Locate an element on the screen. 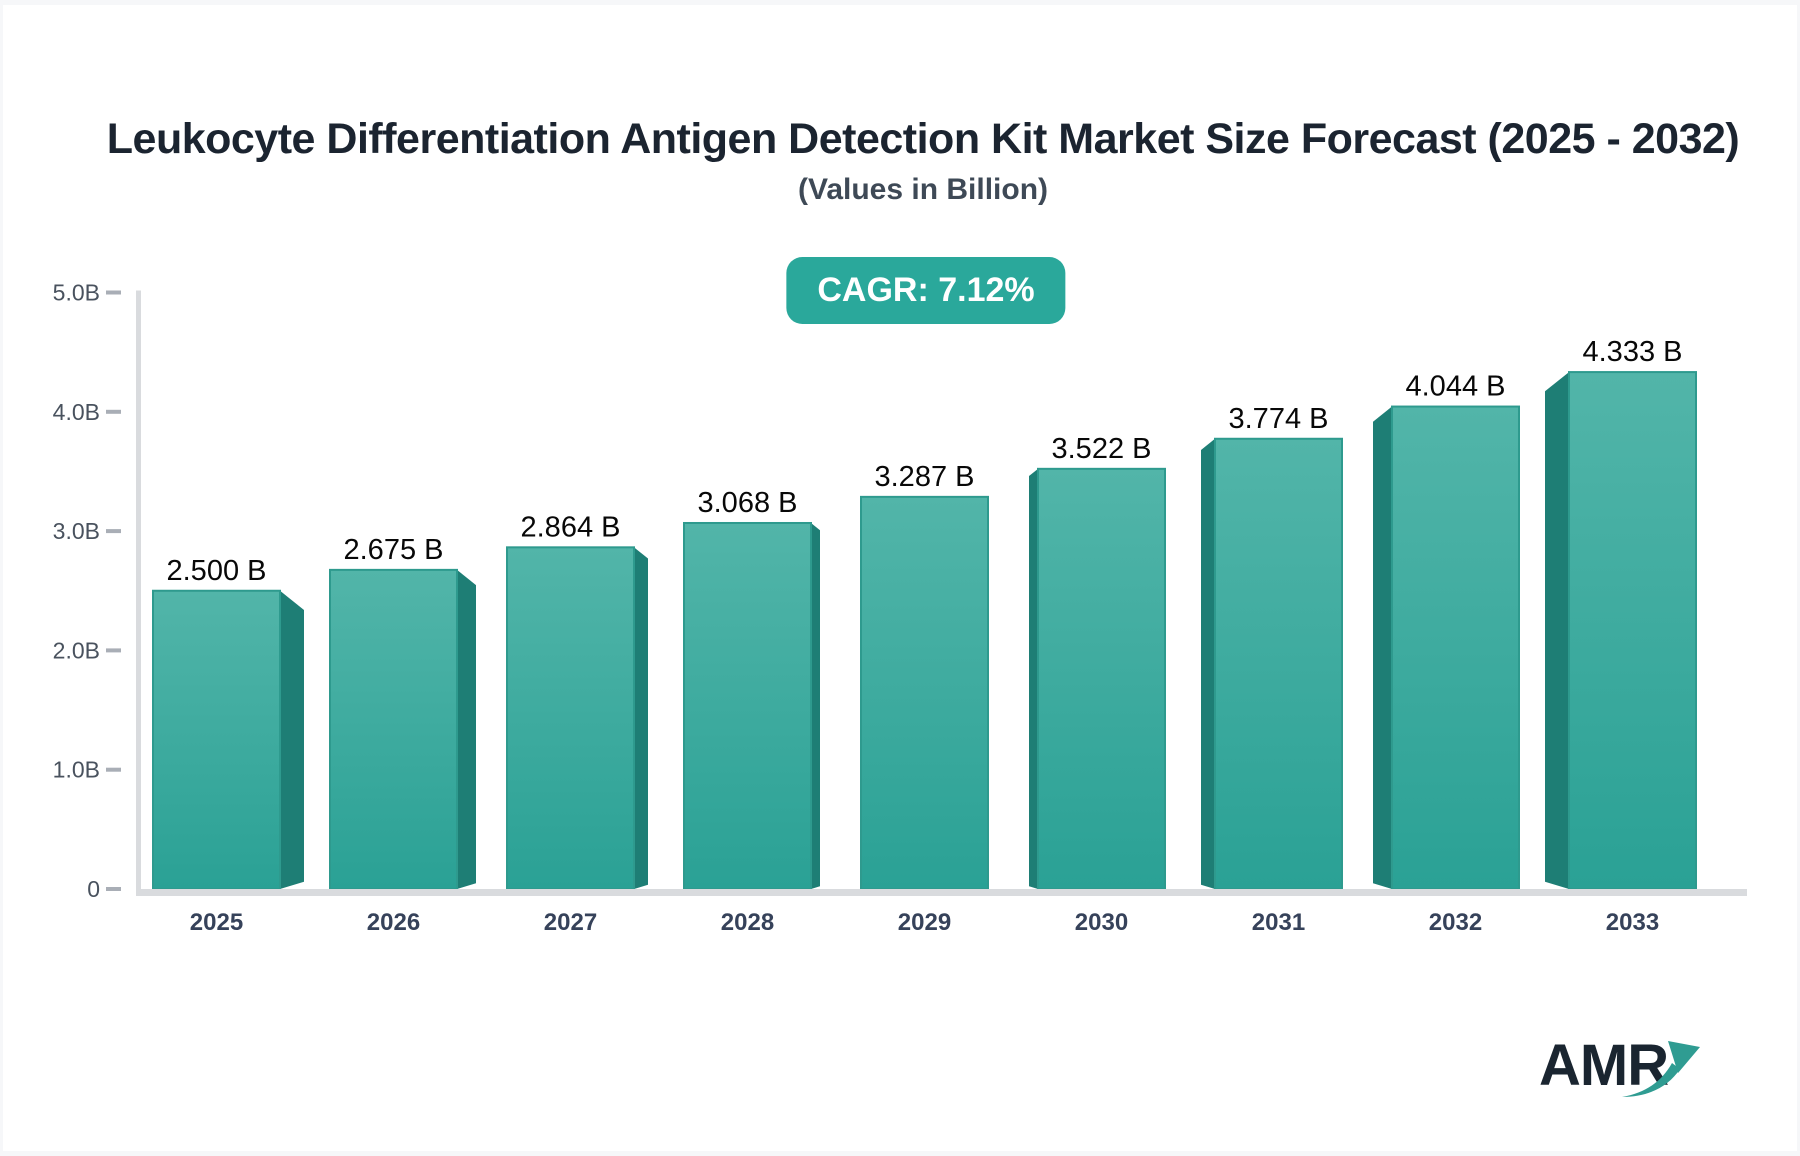  amr-logo: AMR is located at coordinates (1629, 1077).